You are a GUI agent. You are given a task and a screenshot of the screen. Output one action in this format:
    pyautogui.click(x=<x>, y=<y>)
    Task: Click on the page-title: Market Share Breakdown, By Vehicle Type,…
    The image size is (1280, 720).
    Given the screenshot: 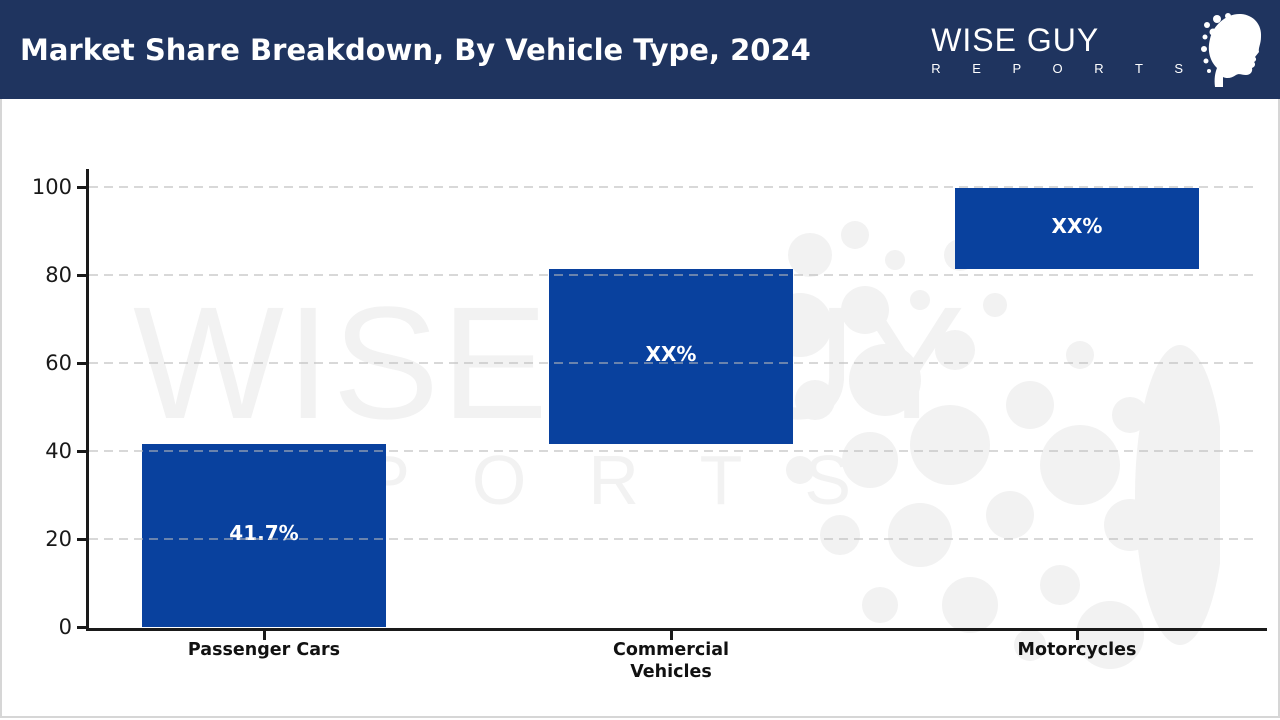 What is the action you would take?
    pyautogui.click(x=415, y=49)
    